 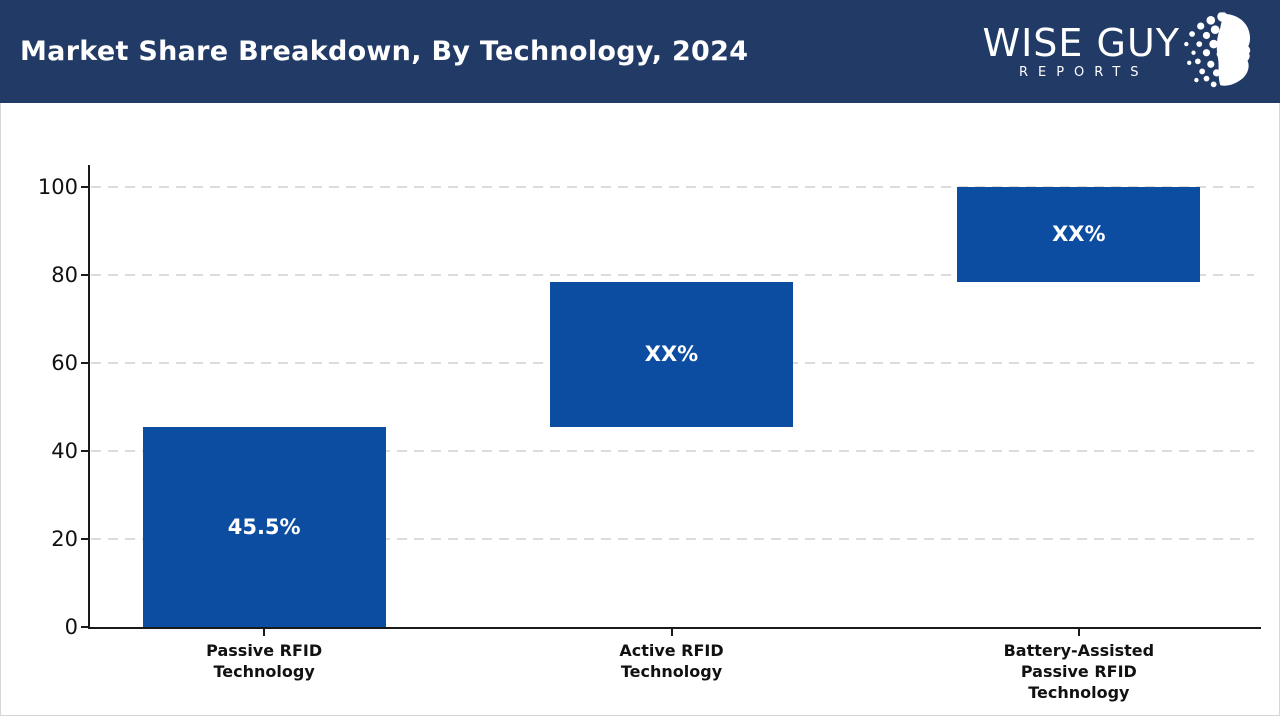 What do you see at coordinates (1218, 52) in the screenshot?
I see `logo-dotted-head-icon` at bounding box center [1218, 52].